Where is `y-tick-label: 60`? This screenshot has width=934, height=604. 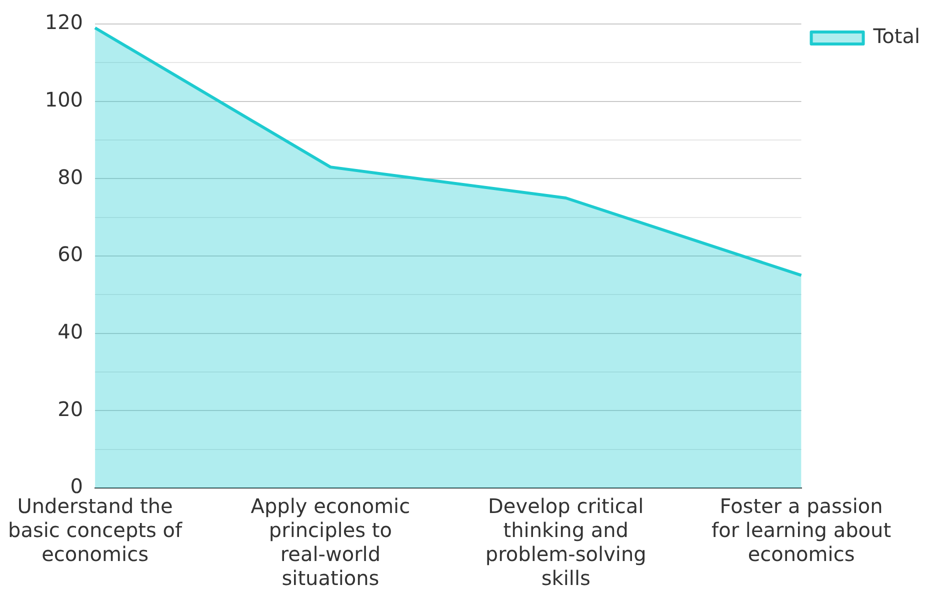
y-tick-label: 60 is located at coordinates (71, 254).